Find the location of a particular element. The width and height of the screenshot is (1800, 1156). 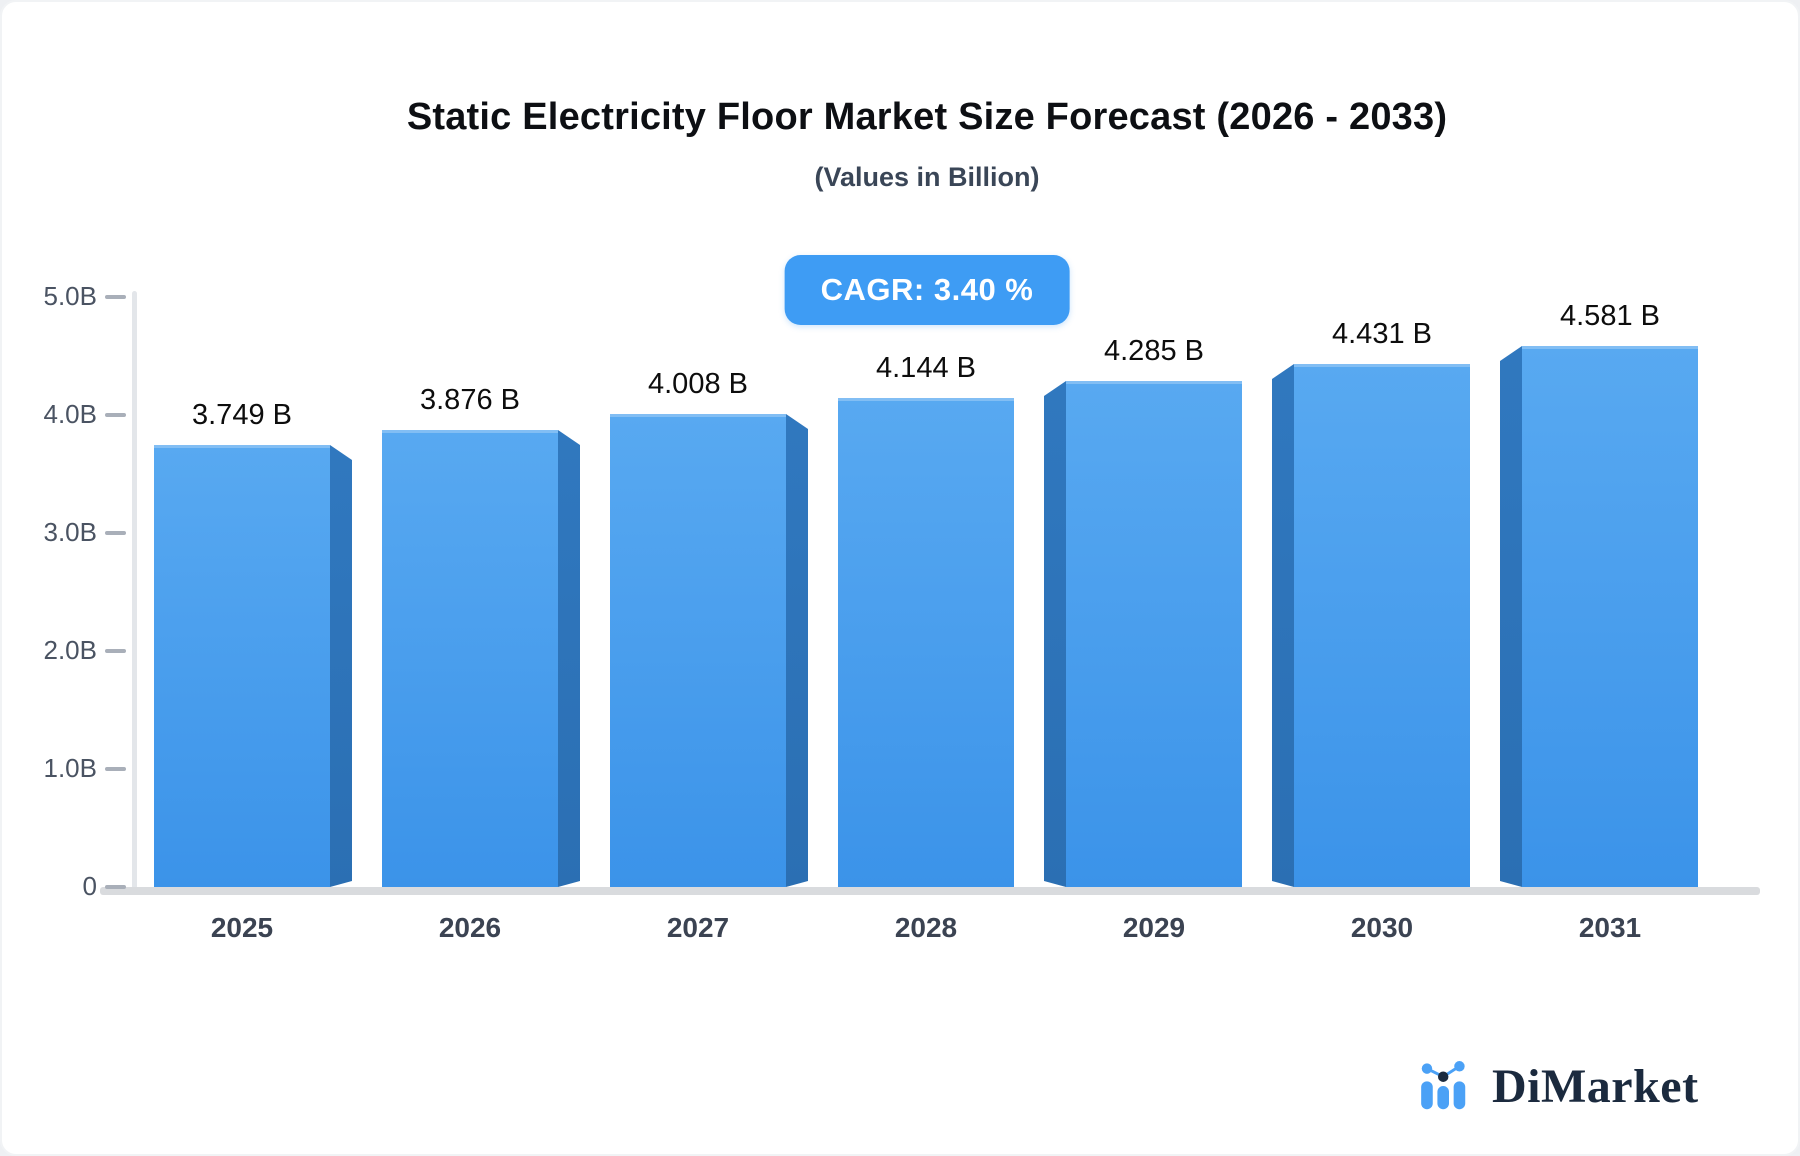

x-axis-label: 2026 is located at coordinates (470, 927).